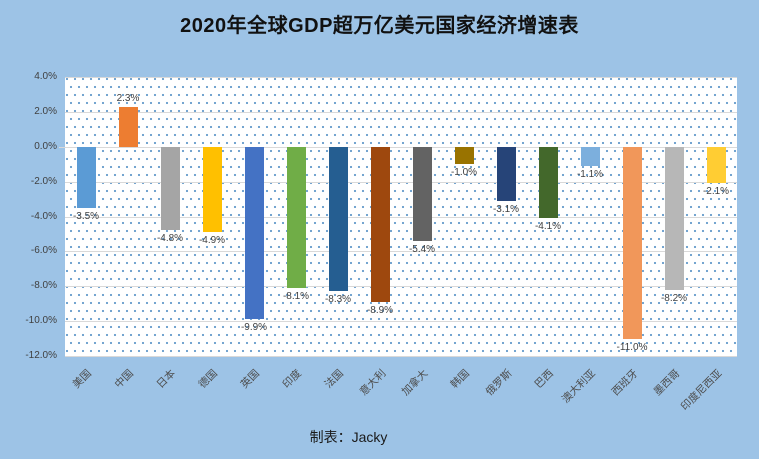 The image size is (759, 459). What do you see at coordinates (380, 310) in the screenshot?
I see `bar-value-label-7: -8.9%` at bounding box center [380, 310].